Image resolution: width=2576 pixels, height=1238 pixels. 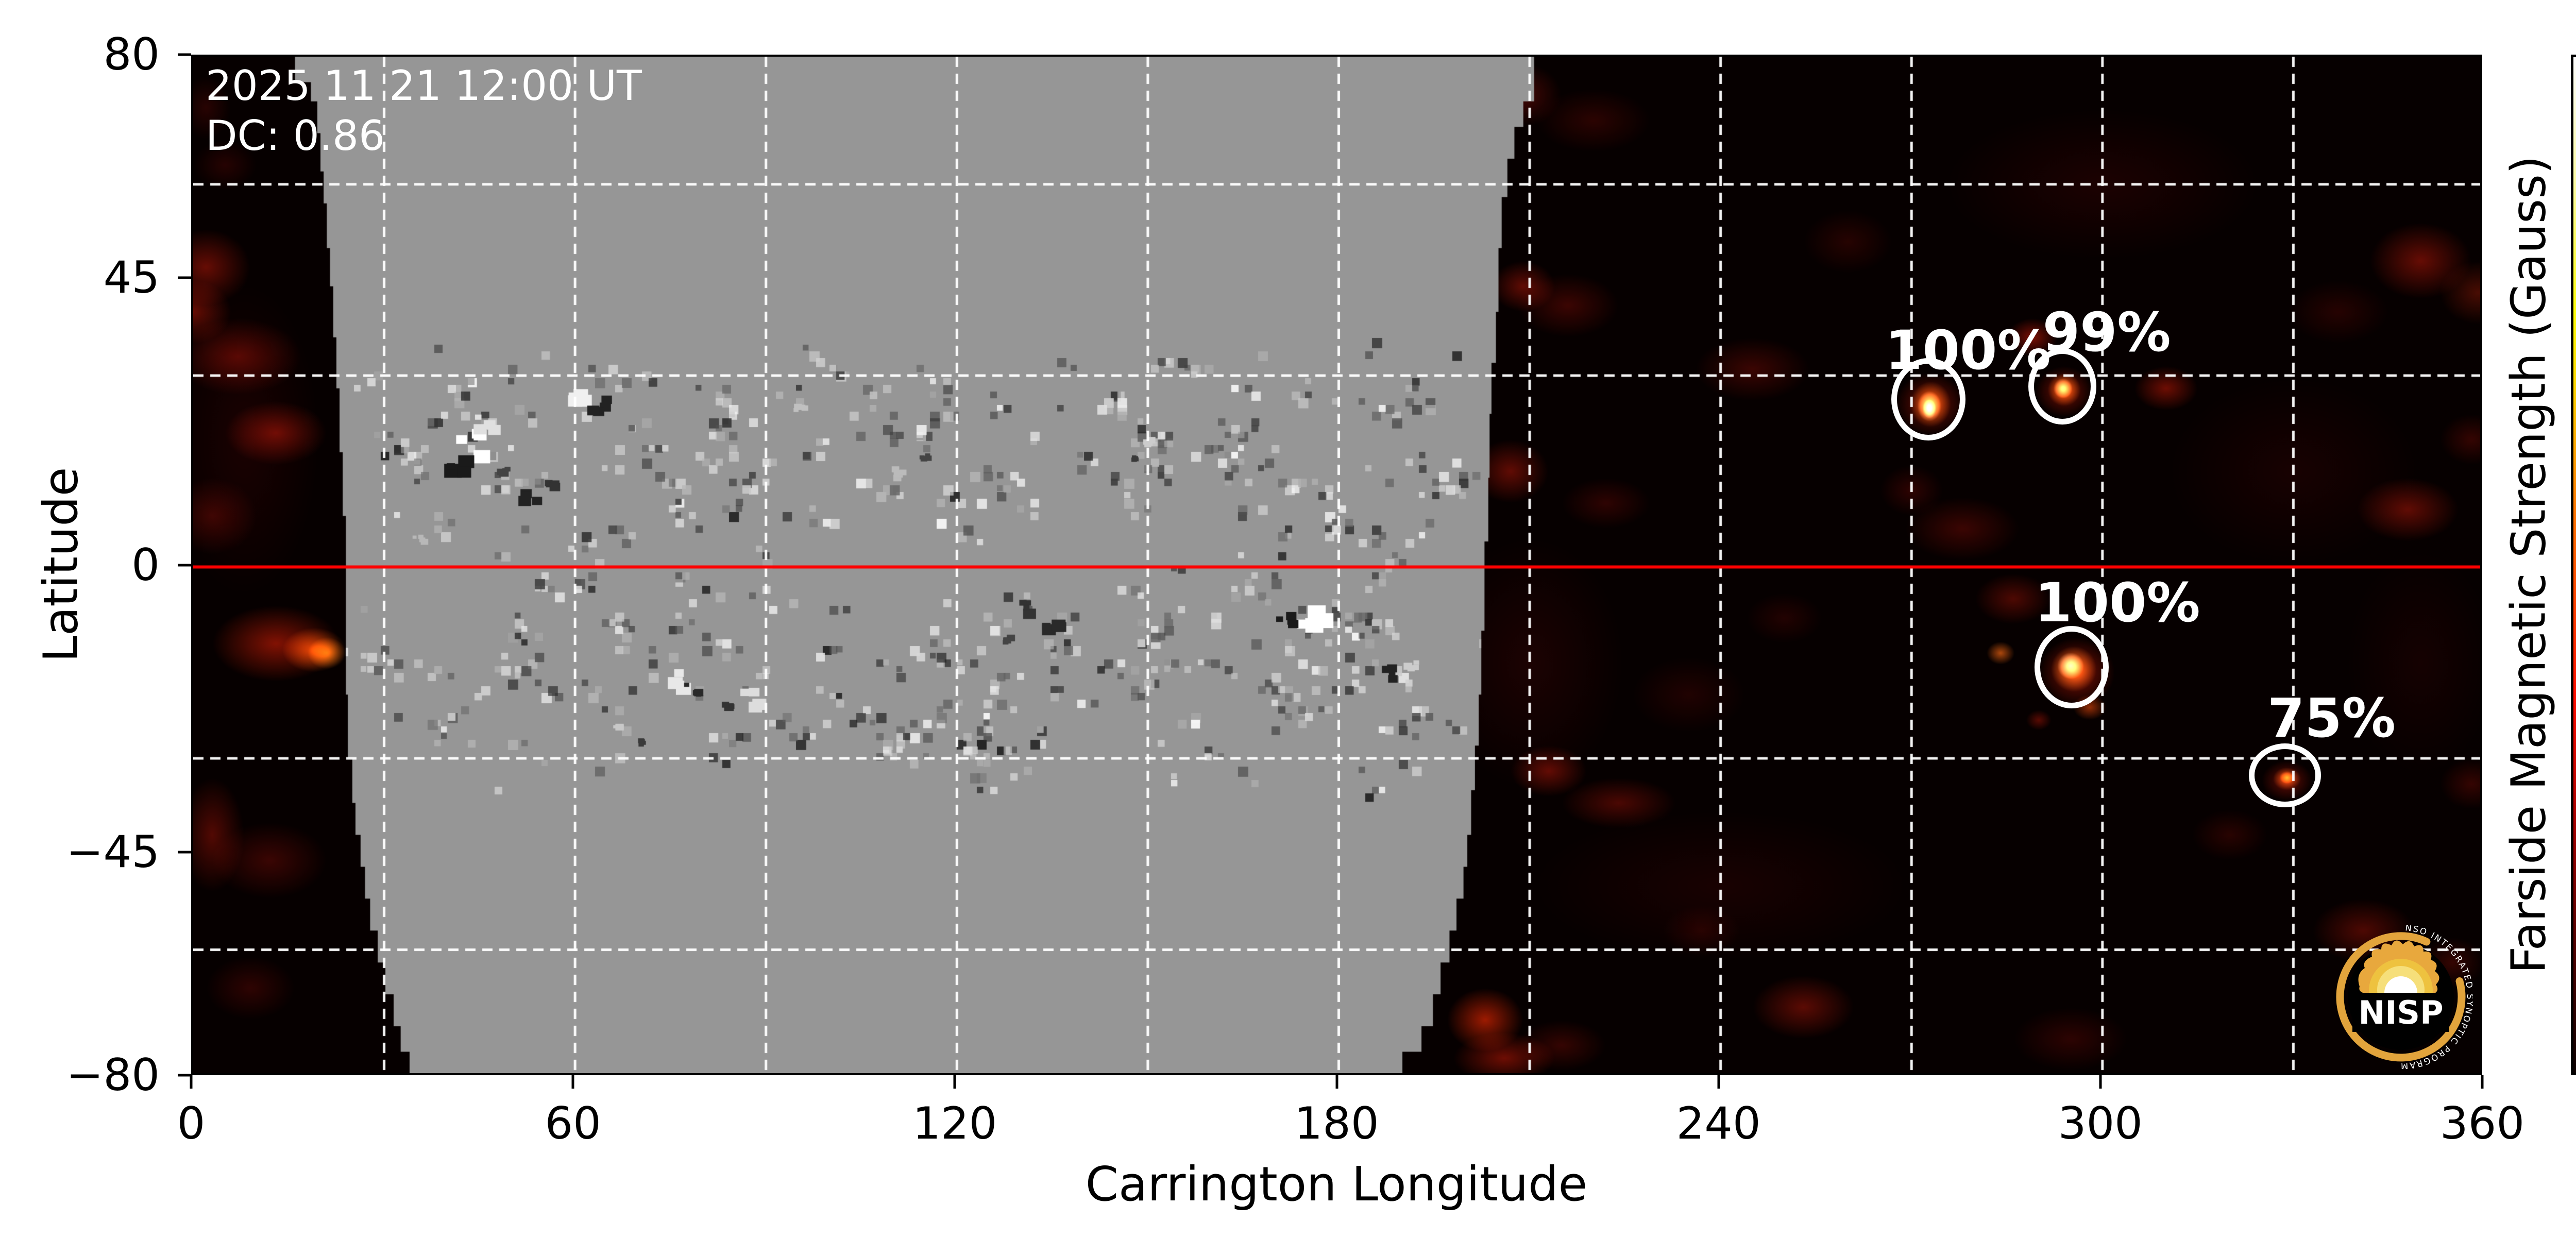 I want to click on nisp-logo-ring, so click(x=2401, y=997).